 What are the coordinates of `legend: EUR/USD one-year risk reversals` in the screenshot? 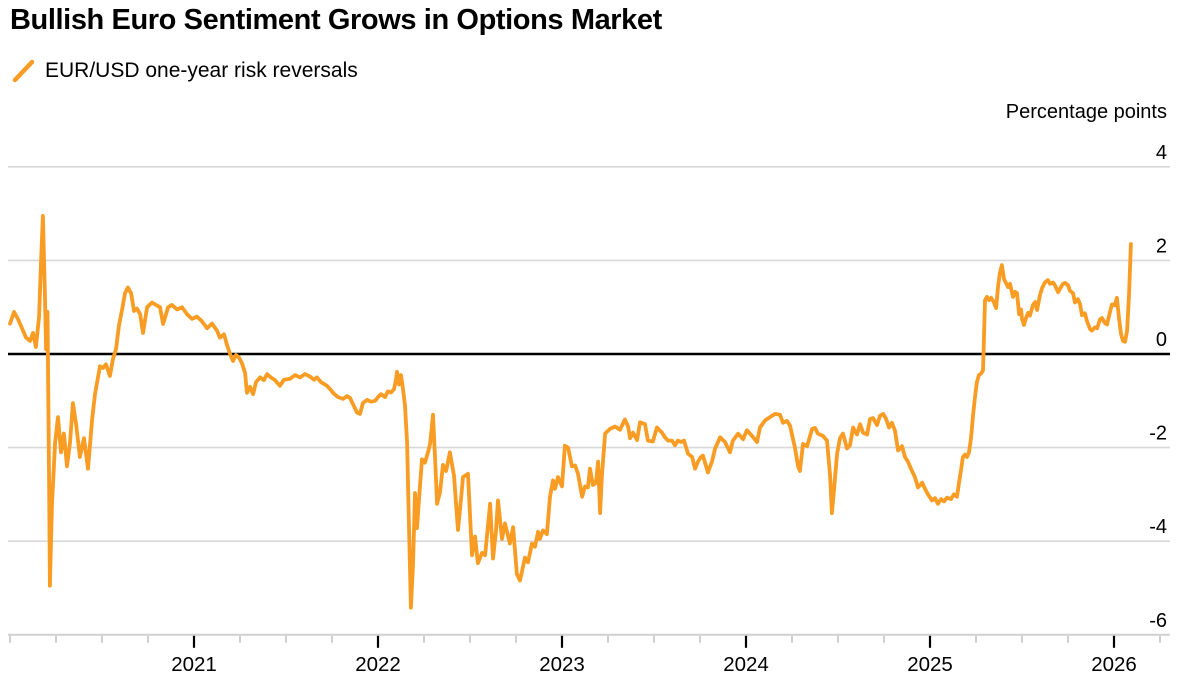 It's located at (185, 71).